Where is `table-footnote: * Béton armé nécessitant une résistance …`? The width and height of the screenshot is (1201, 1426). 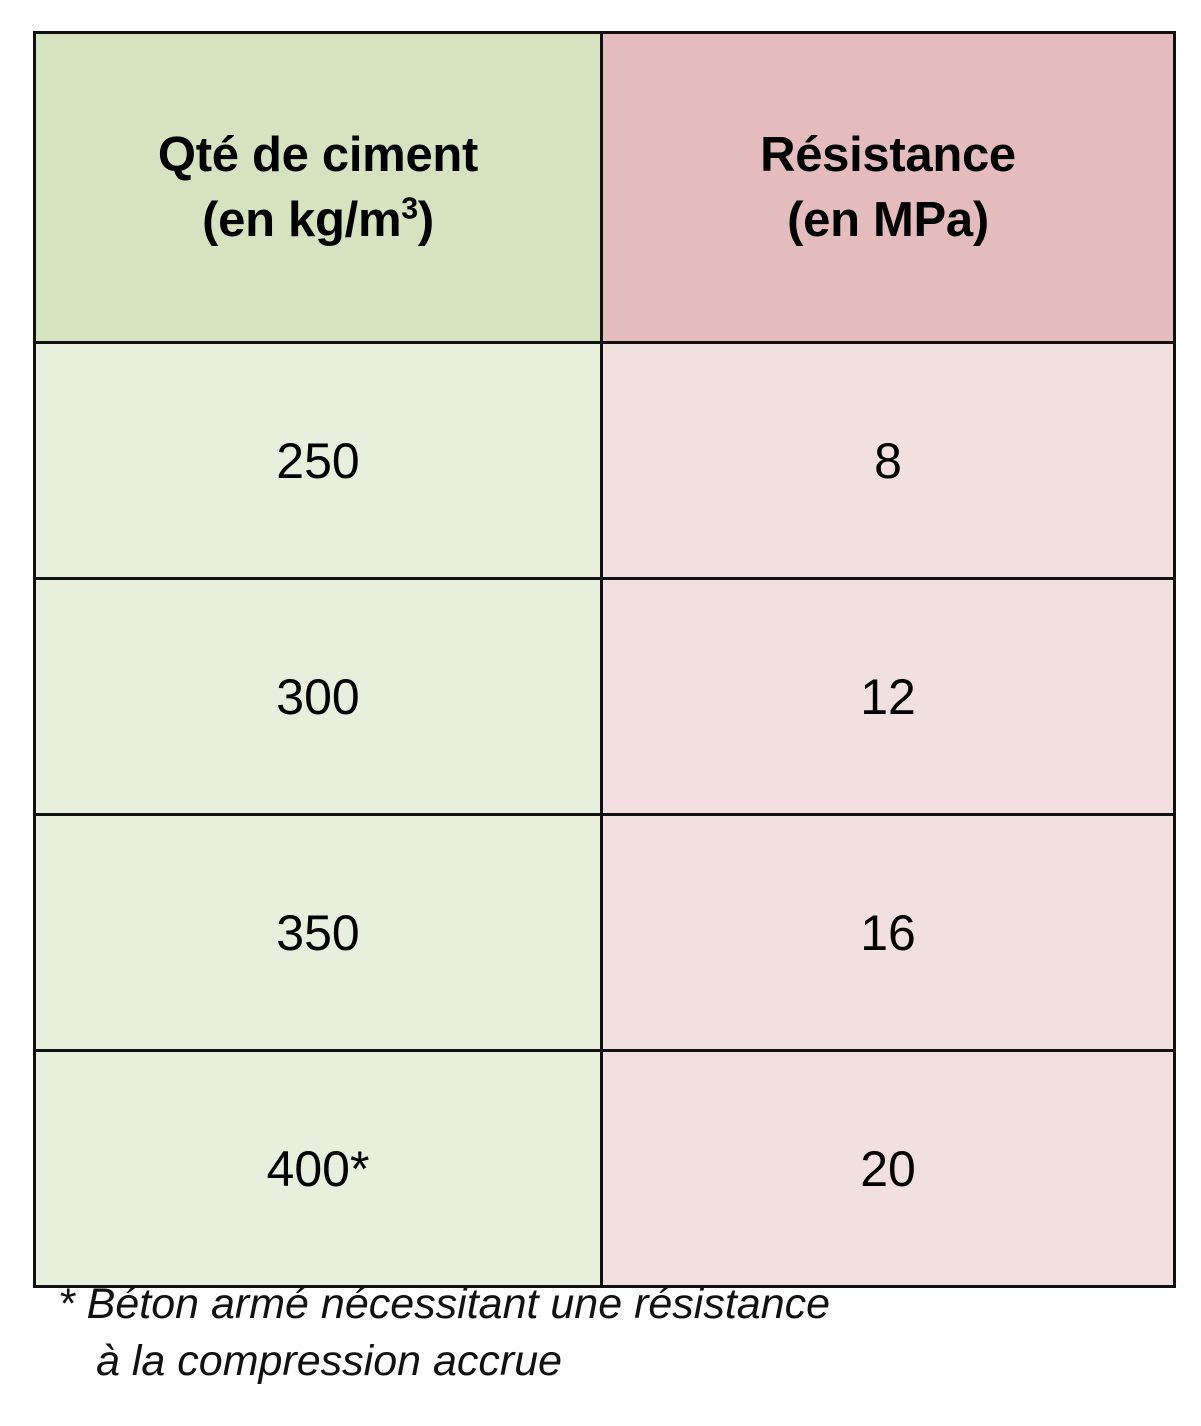 table-footnote: * Béton armé nécessitant une résistance … is located at coordinates (598, 1333).